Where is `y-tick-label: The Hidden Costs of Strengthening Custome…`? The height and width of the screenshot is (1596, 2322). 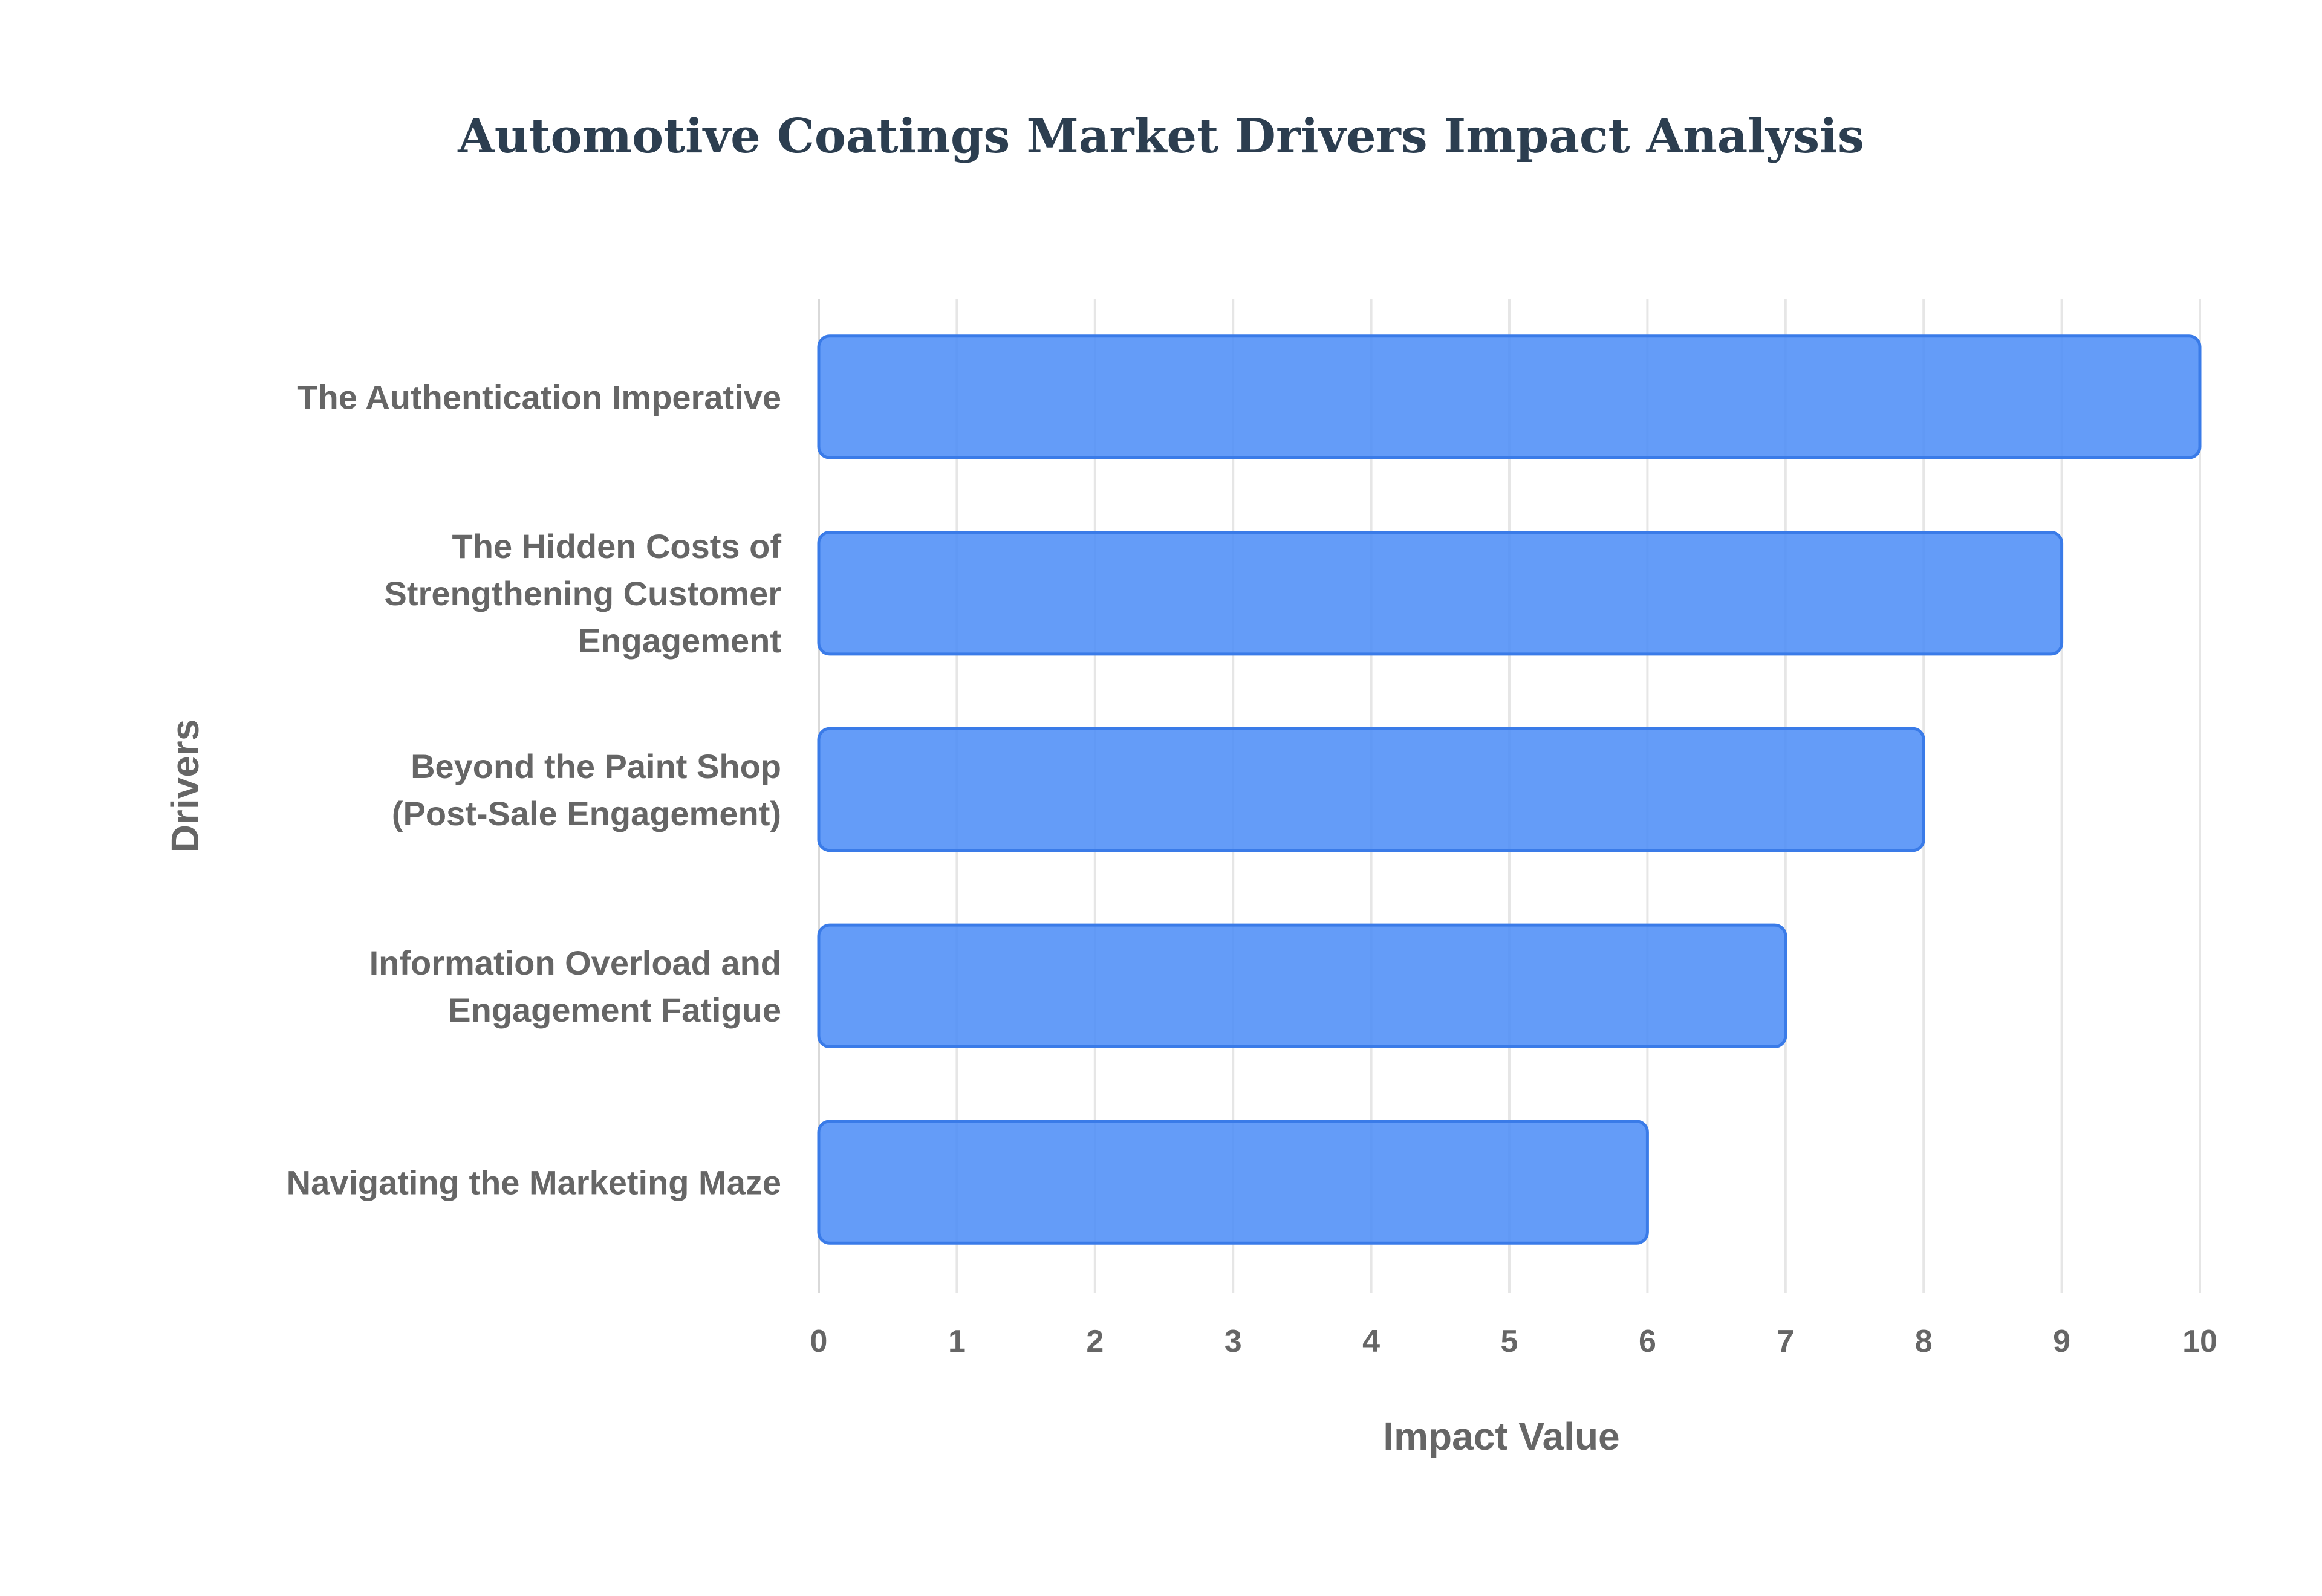 y-tick-label: The Hidden Costs of Strengthening Custome… is located at coordinates (583, 593).